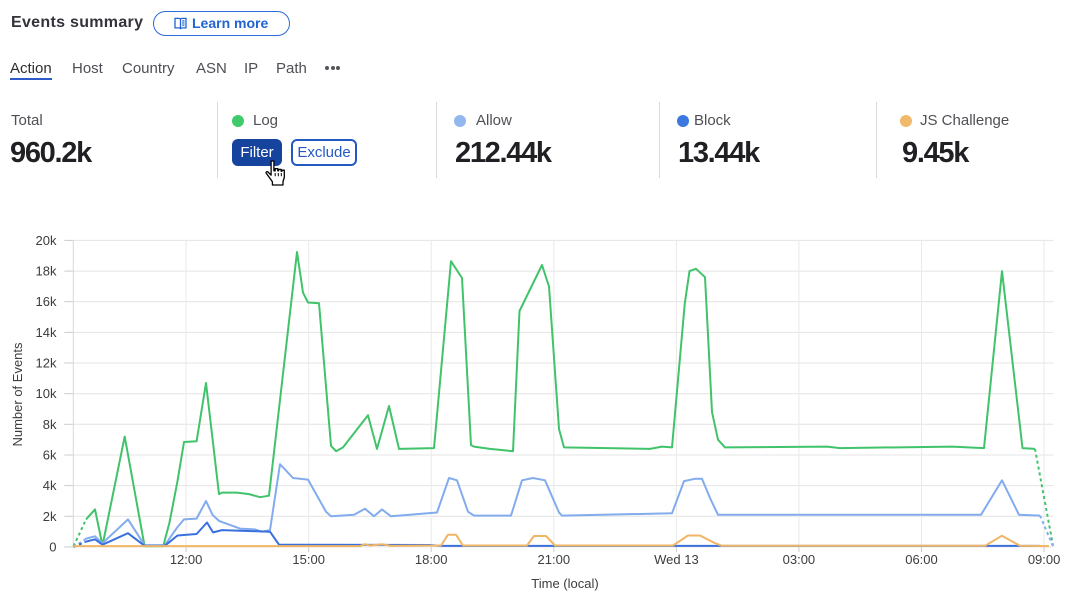  What do you see at coordinates (46, 271) in the screenshot?
I see `svg-text: 18k` at bounding box center [46, 271].